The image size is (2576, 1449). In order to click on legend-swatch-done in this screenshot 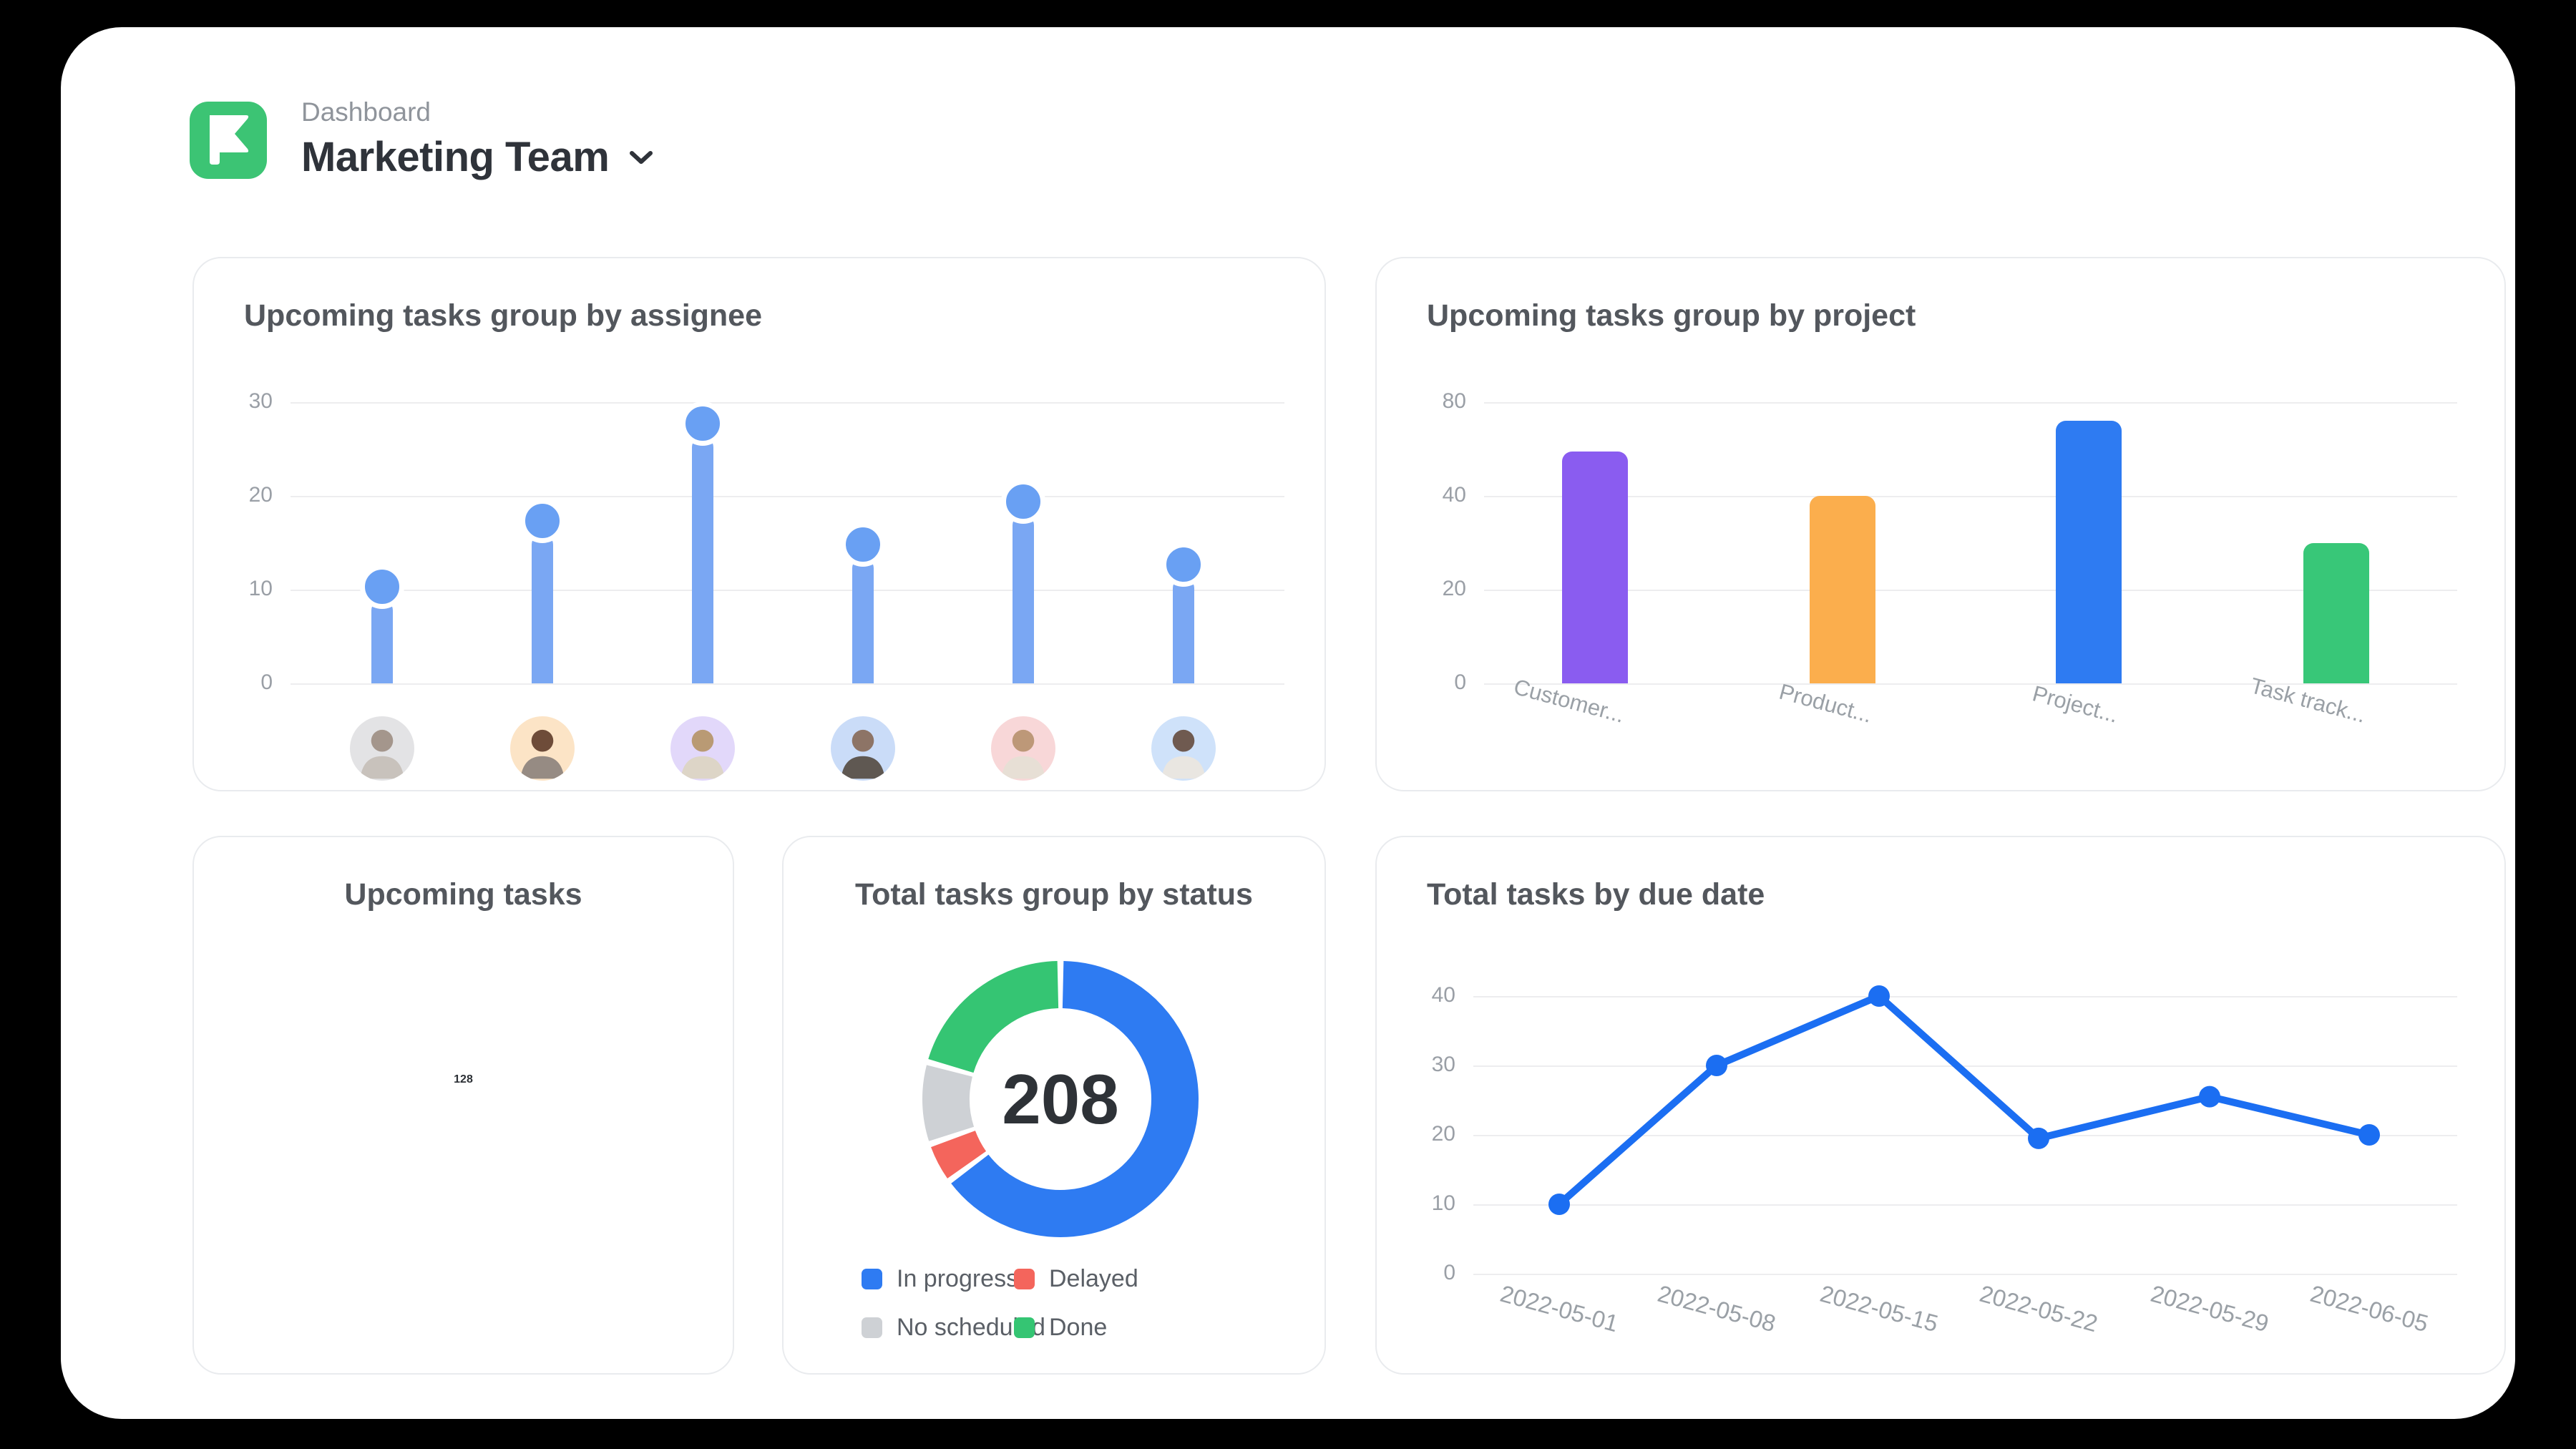, I will do `click(1024, 1327)`.